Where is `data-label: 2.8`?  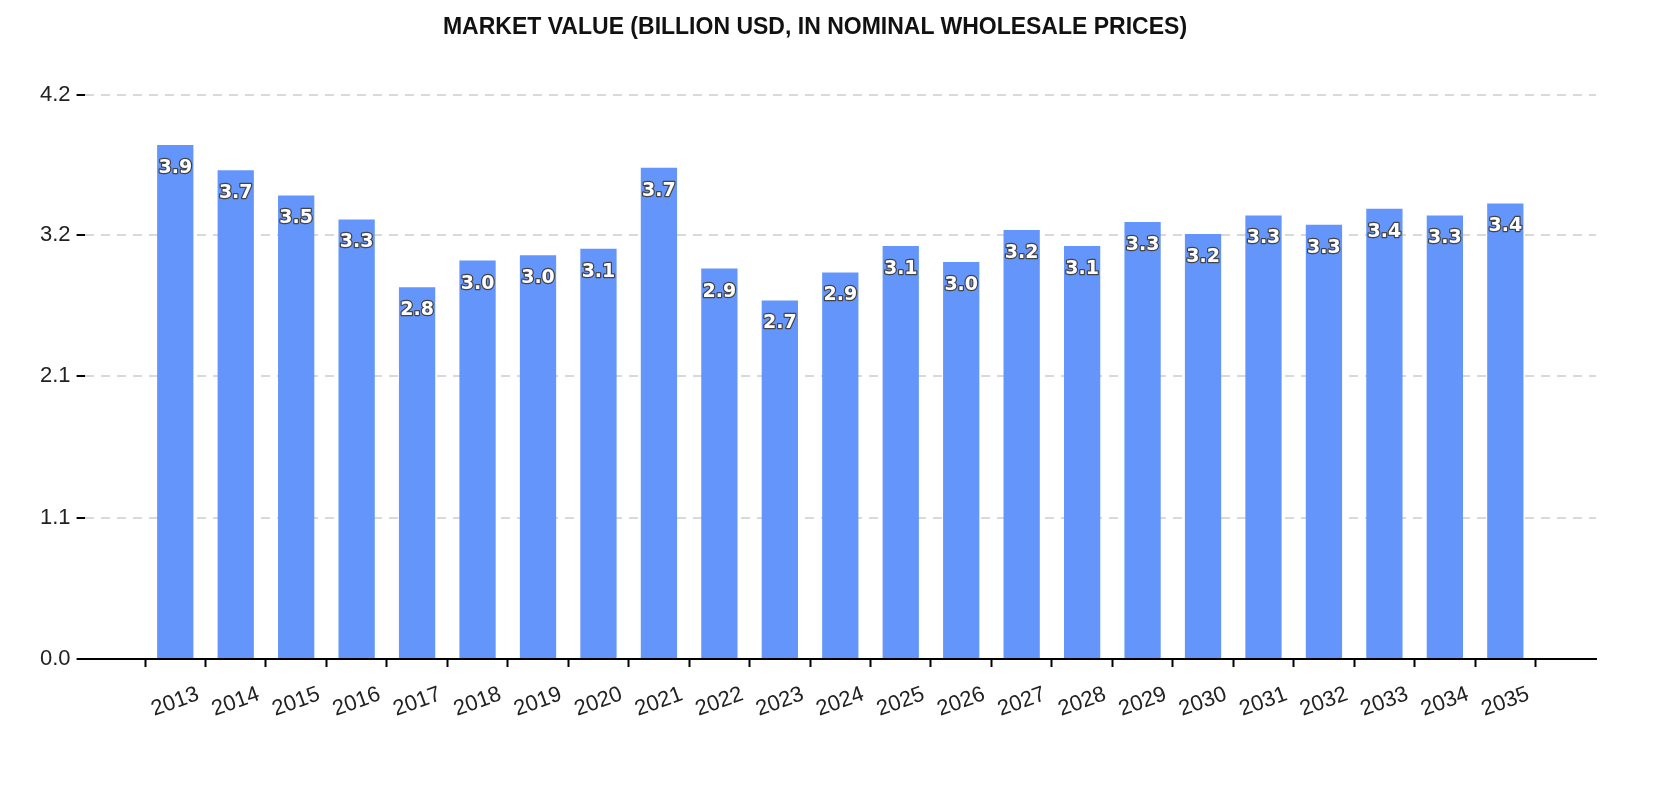
data-label: 2.8 is located at coordinates (417, 308).